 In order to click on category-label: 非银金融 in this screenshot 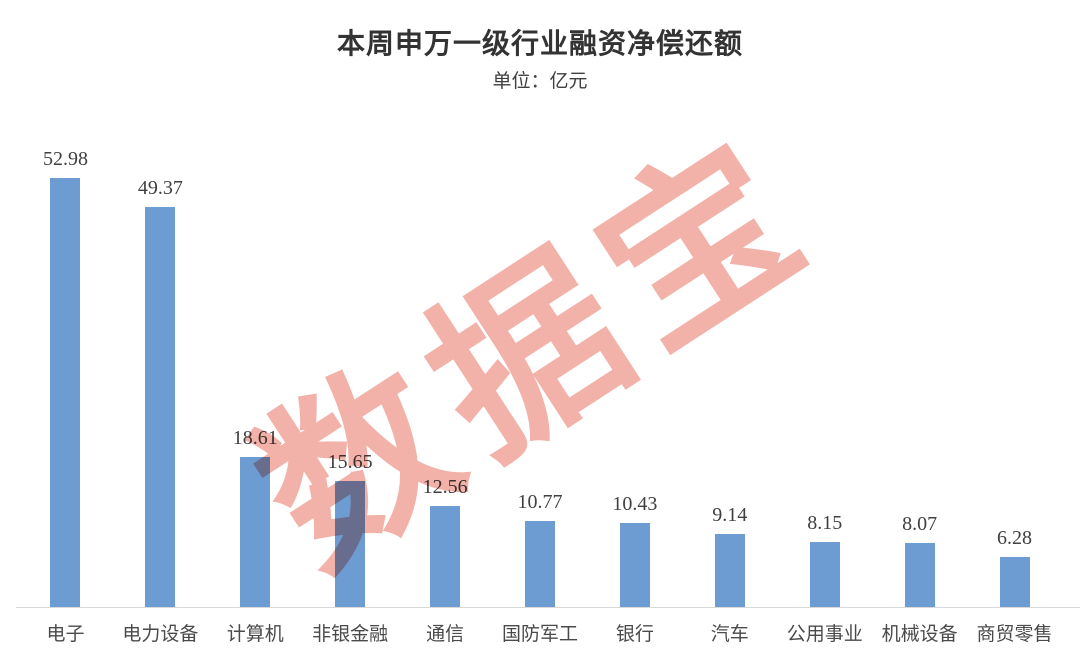, I will do `click(350, 634)`.